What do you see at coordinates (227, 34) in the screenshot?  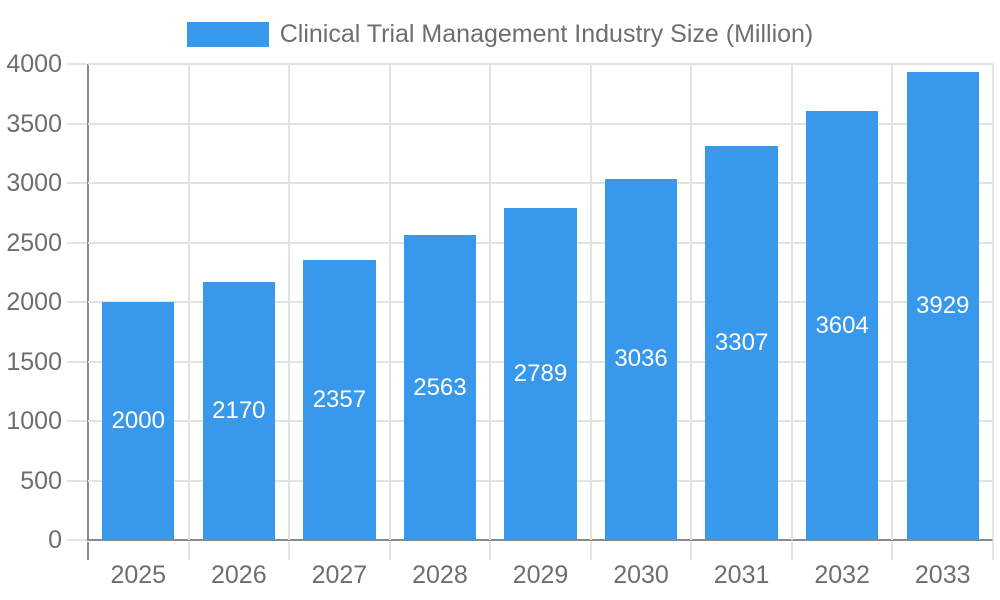 I see `legend-swatch` at bounding box center [227, 34].